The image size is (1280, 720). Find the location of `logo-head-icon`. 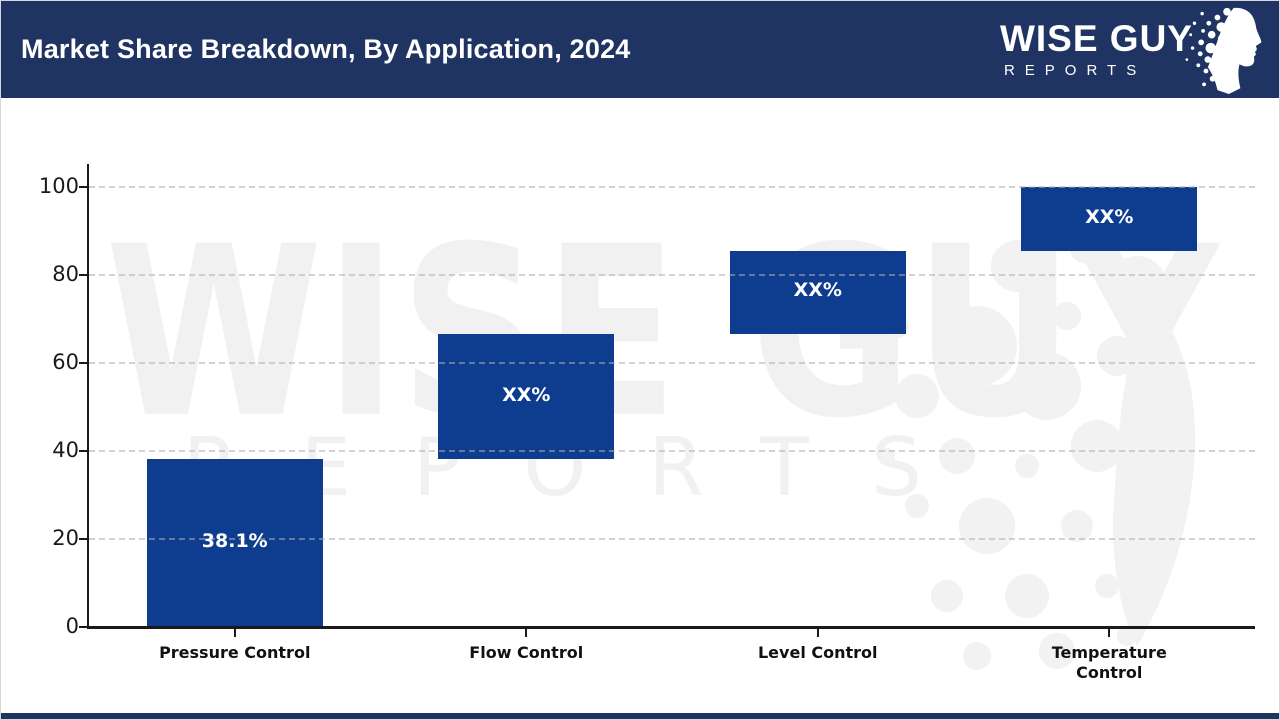

logo-head-icon is located at coordinates (1223, 50).